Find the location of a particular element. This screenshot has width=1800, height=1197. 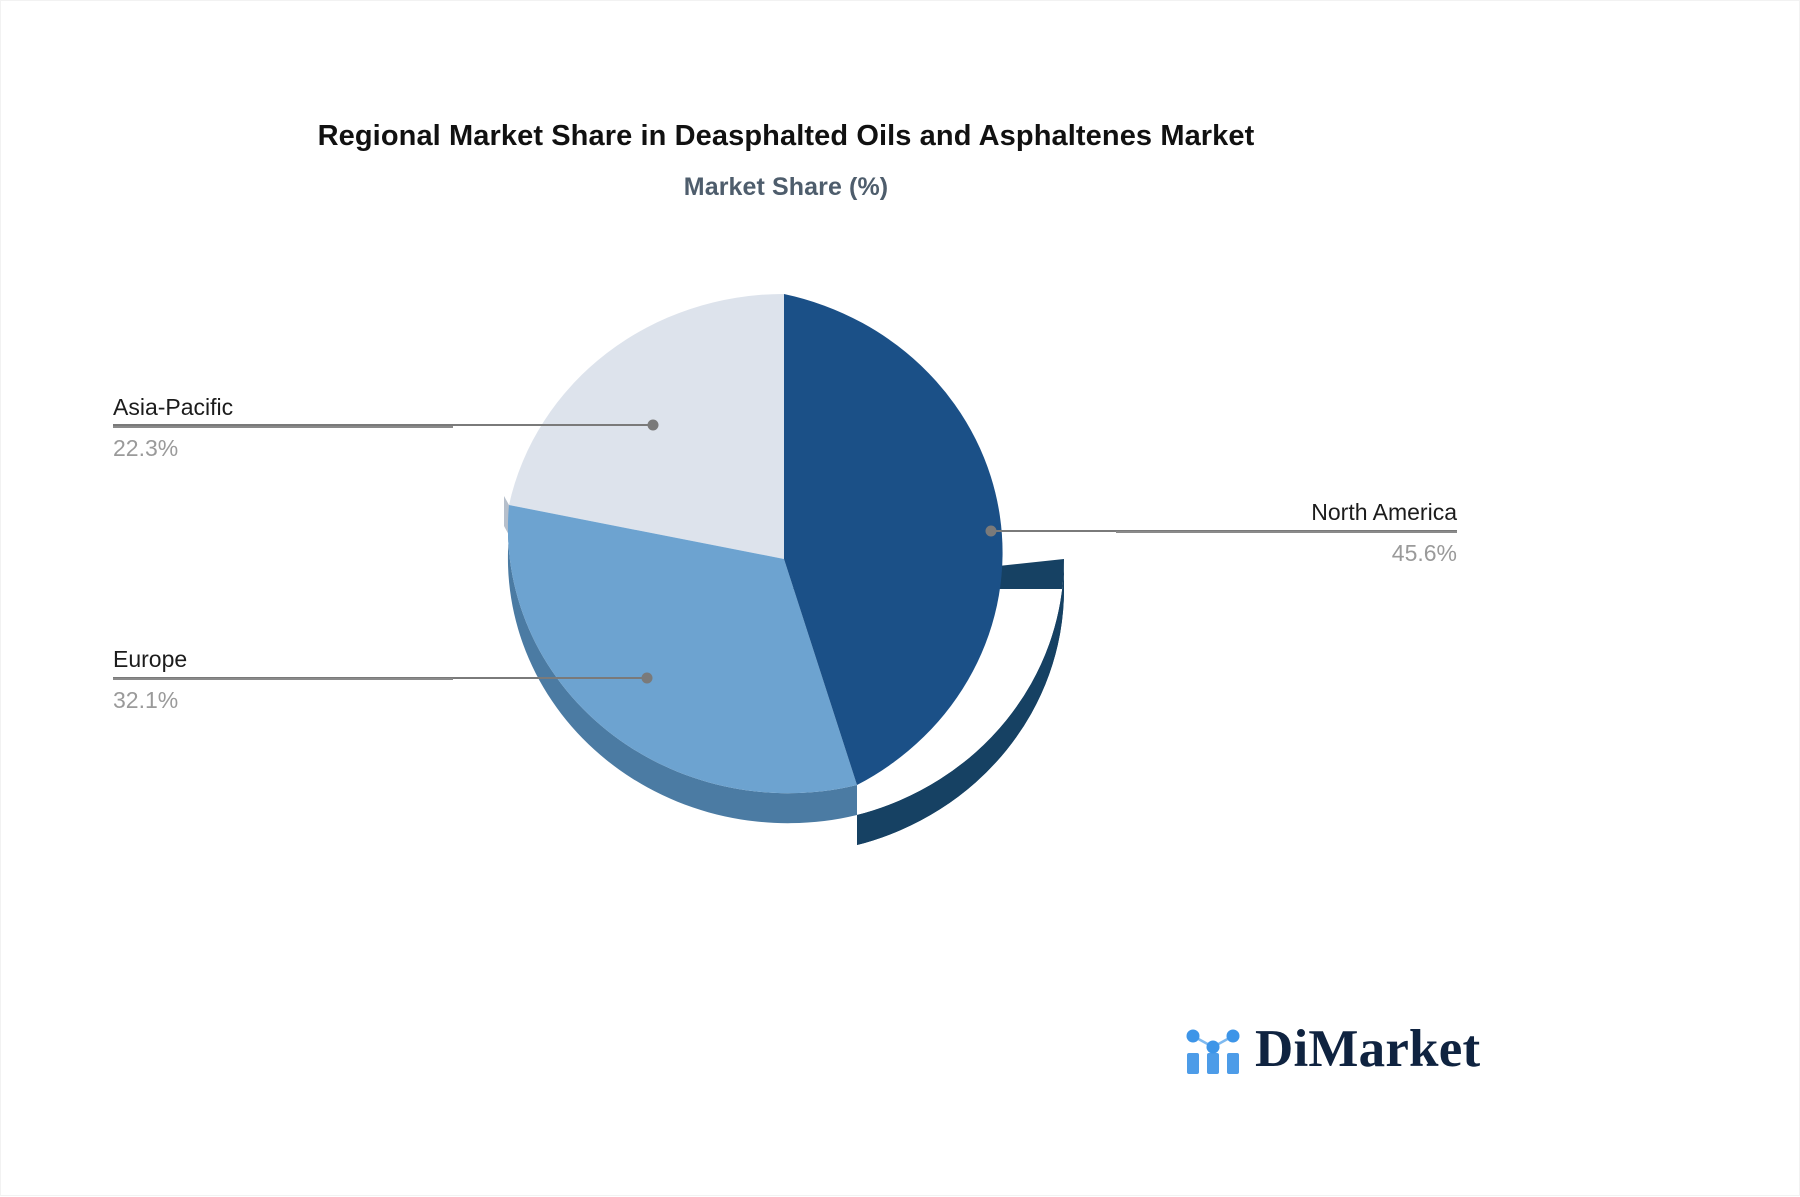

pie-slice-europe is located at coordinates (682, 649).